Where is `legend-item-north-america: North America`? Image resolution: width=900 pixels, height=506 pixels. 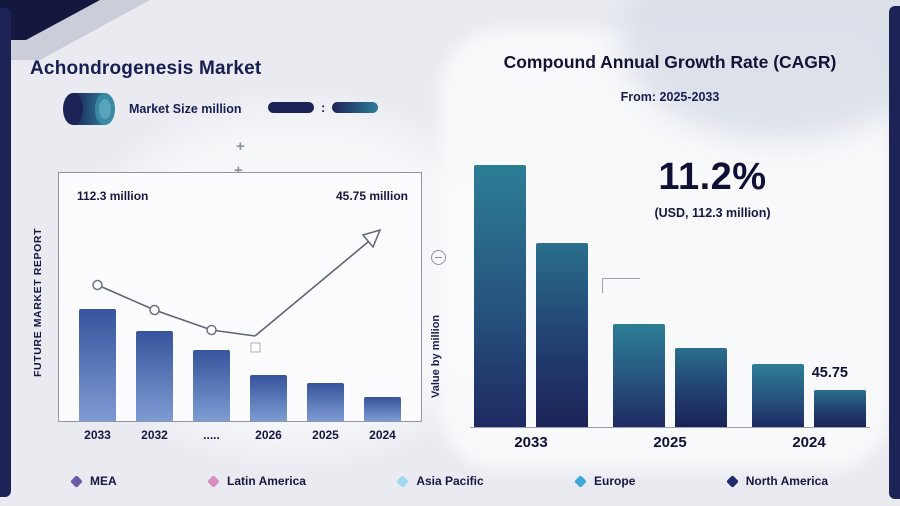 legend-item-north-america: North America is located at coordinates (776, 481).